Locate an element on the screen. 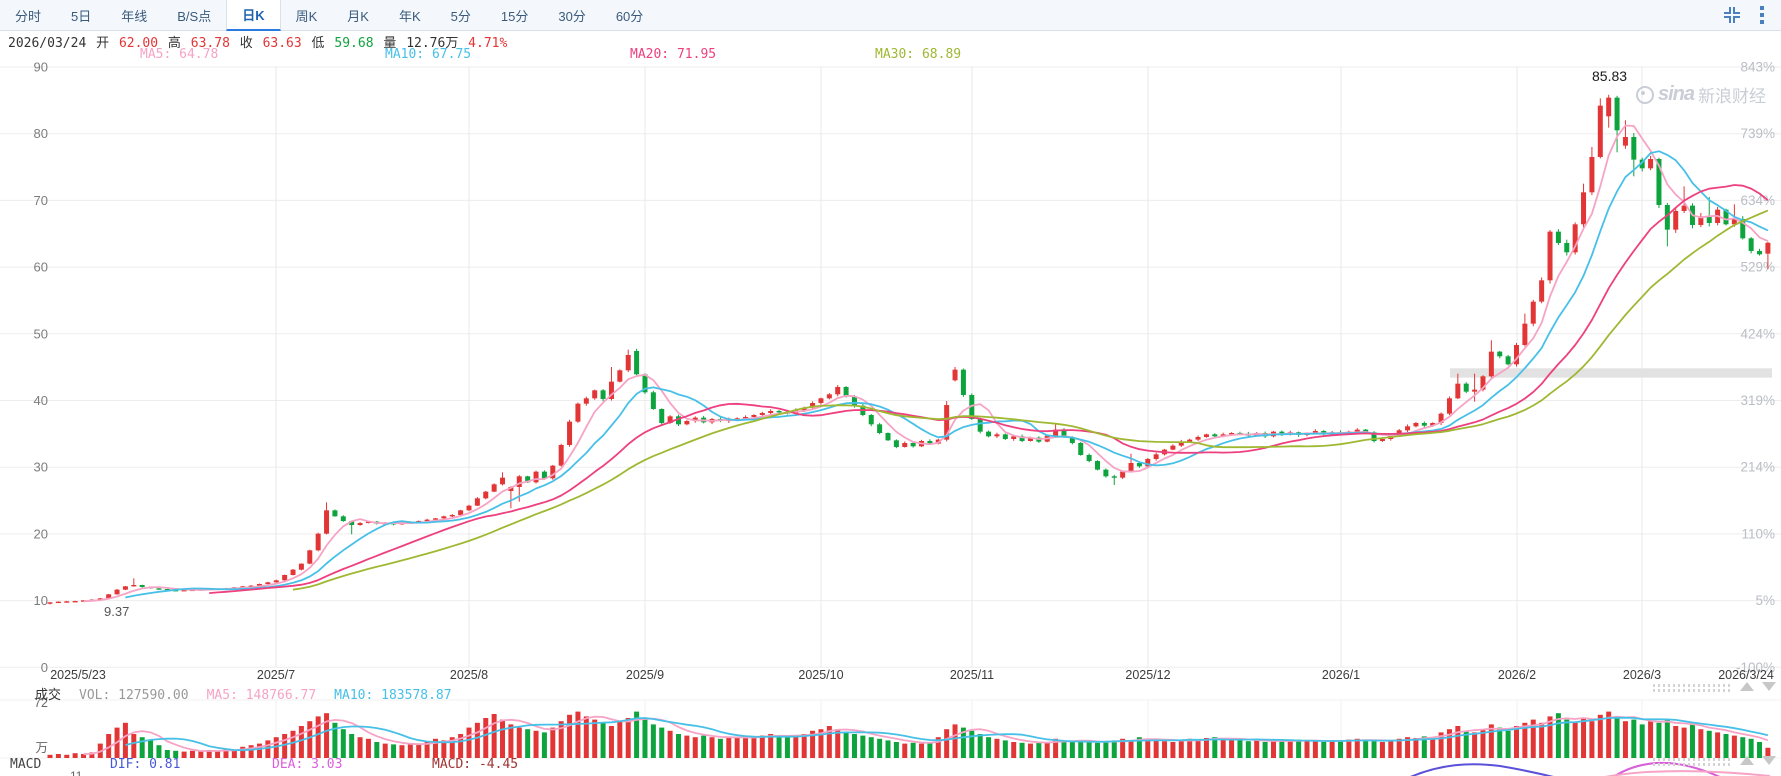 The height and width of the screenshot is (776, 1781). toolbar-icons is located at coordinates (1747, 15).